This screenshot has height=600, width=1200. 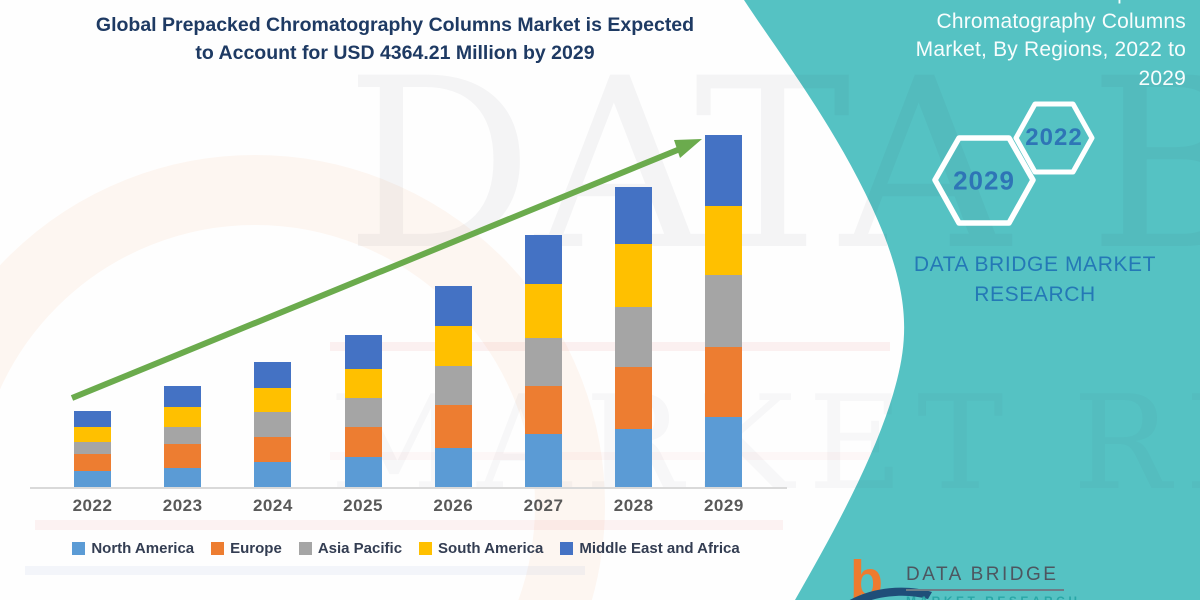 What do you see at coordinates (688, 148) in the screenshot?
I see `trend-arrow-head` at bounding box center [688, 148].